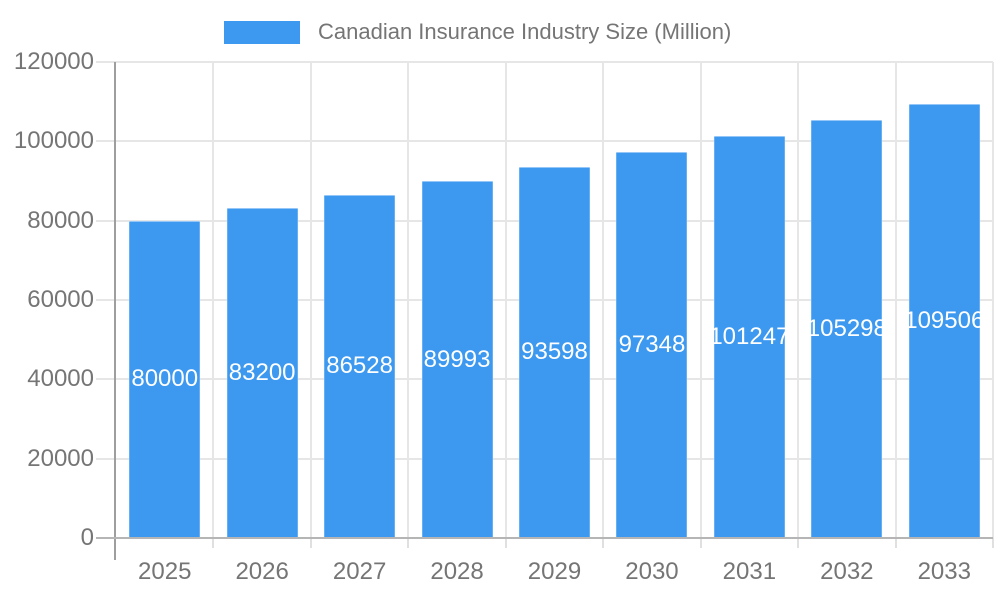  Describe the element at coordinates (60, 220) in the screenshot. I see `y-tick-label: 80000` at that location.